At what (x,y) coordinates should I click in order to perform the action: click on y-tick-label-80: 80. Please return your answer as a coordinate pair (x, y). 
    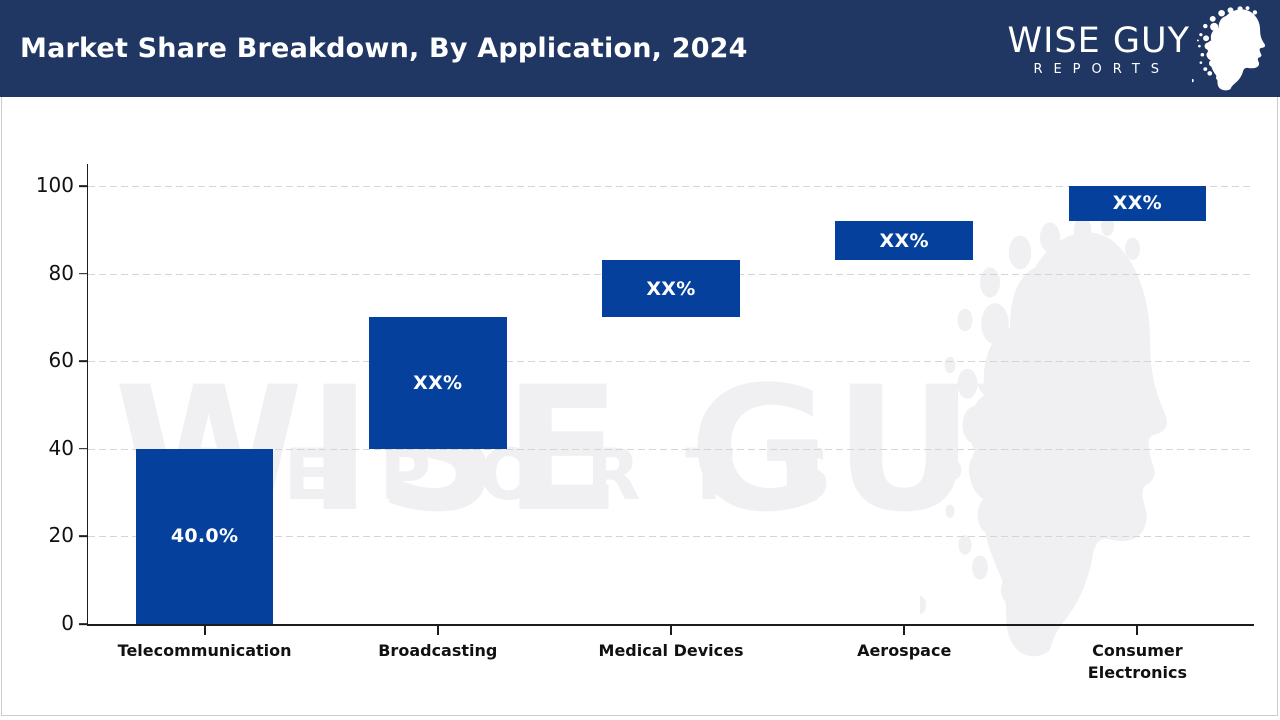
    Looking at the image, I should click on (61, 272).